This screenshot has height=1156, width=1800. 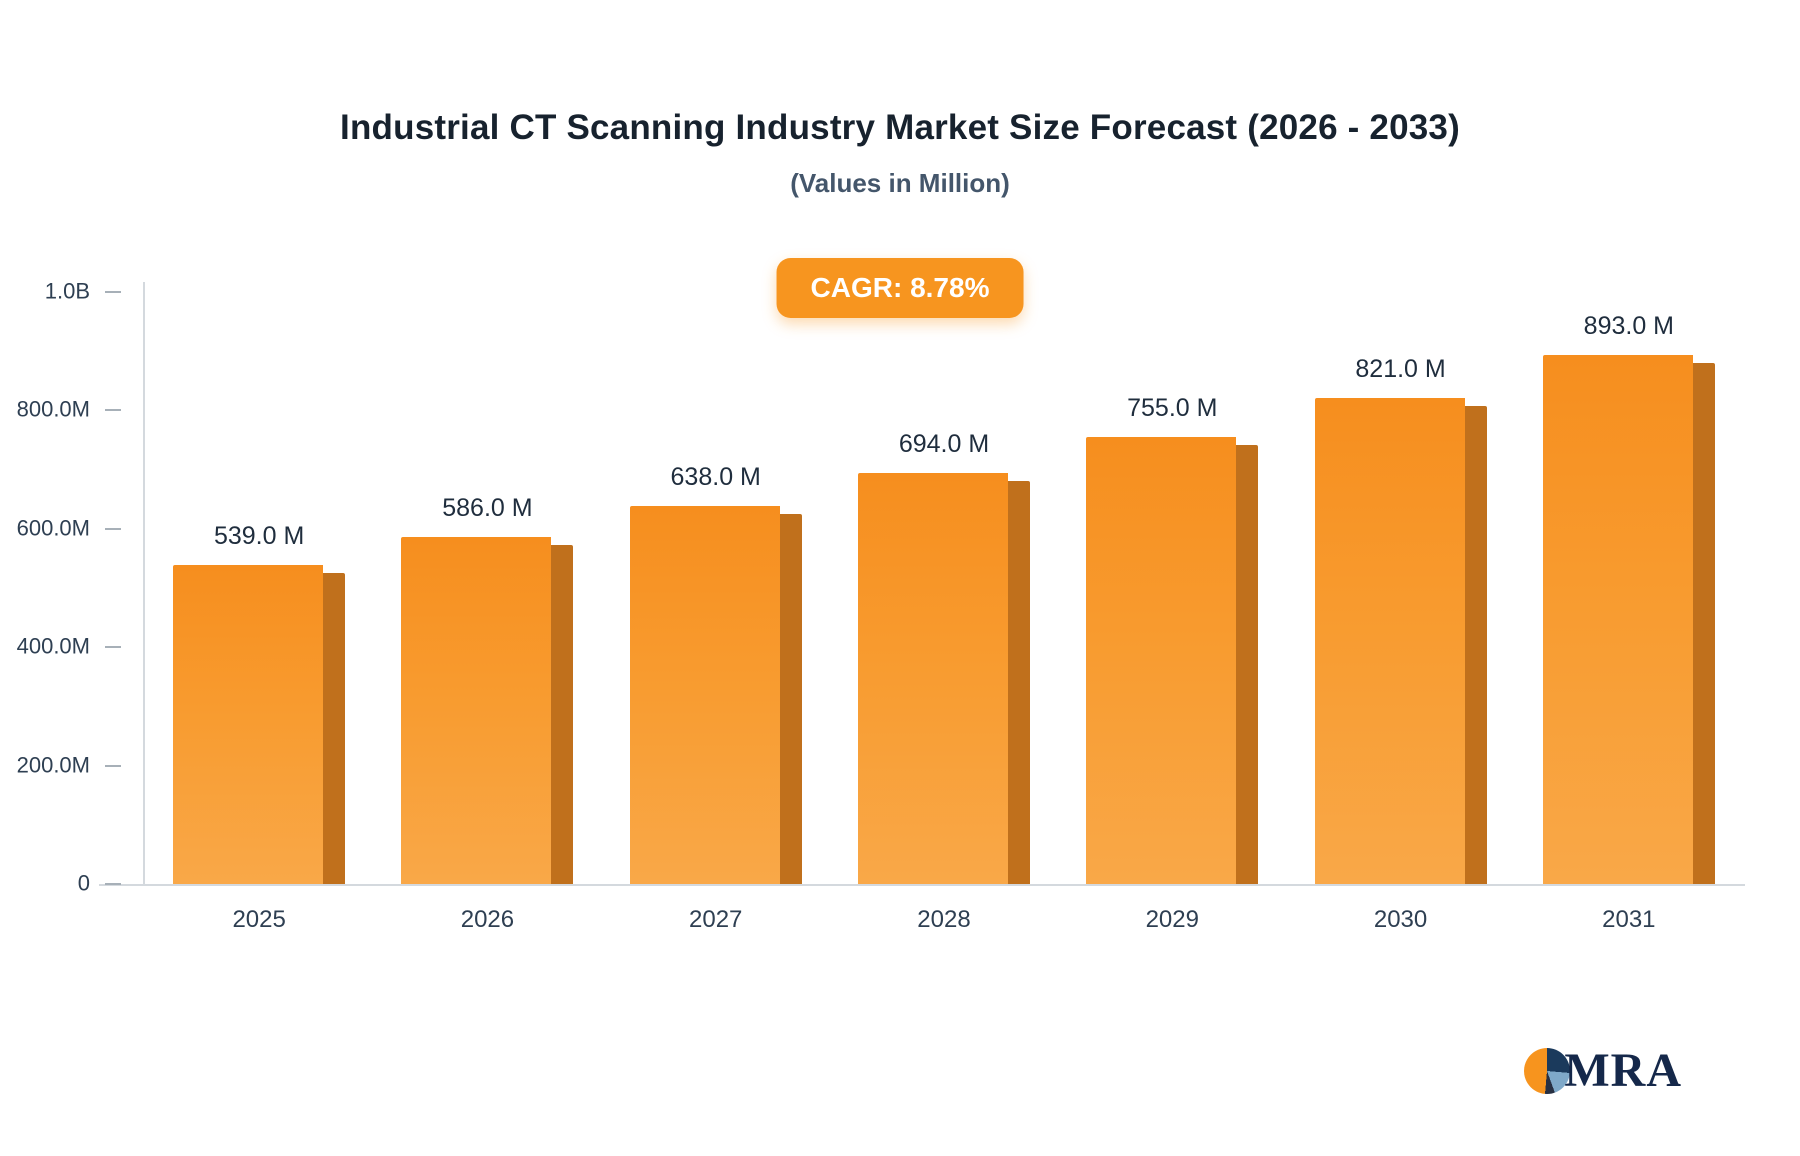 I want to click on bar-group-2025: 539.0 M 2025, so click(x=259, y=612).